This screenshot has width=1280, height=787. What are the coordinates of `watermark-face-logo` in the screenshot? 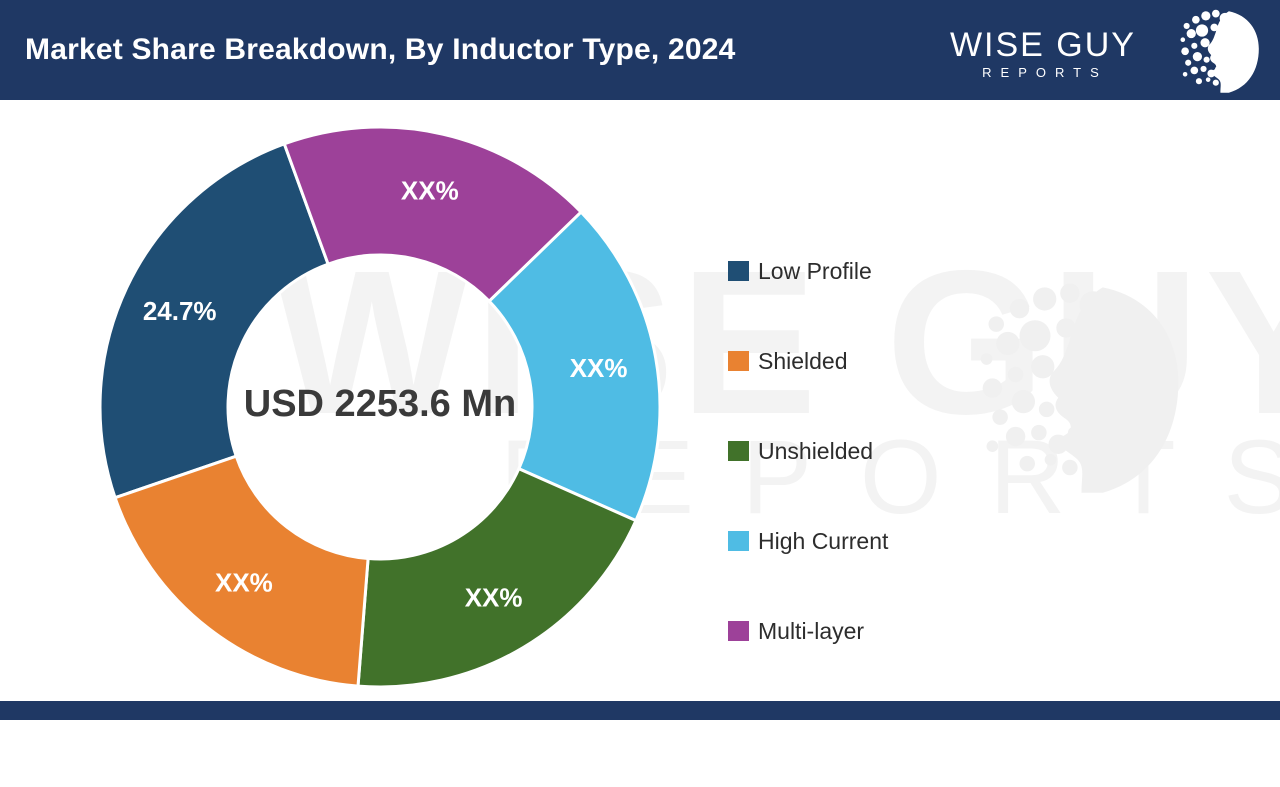 It's located at (1035, 390).